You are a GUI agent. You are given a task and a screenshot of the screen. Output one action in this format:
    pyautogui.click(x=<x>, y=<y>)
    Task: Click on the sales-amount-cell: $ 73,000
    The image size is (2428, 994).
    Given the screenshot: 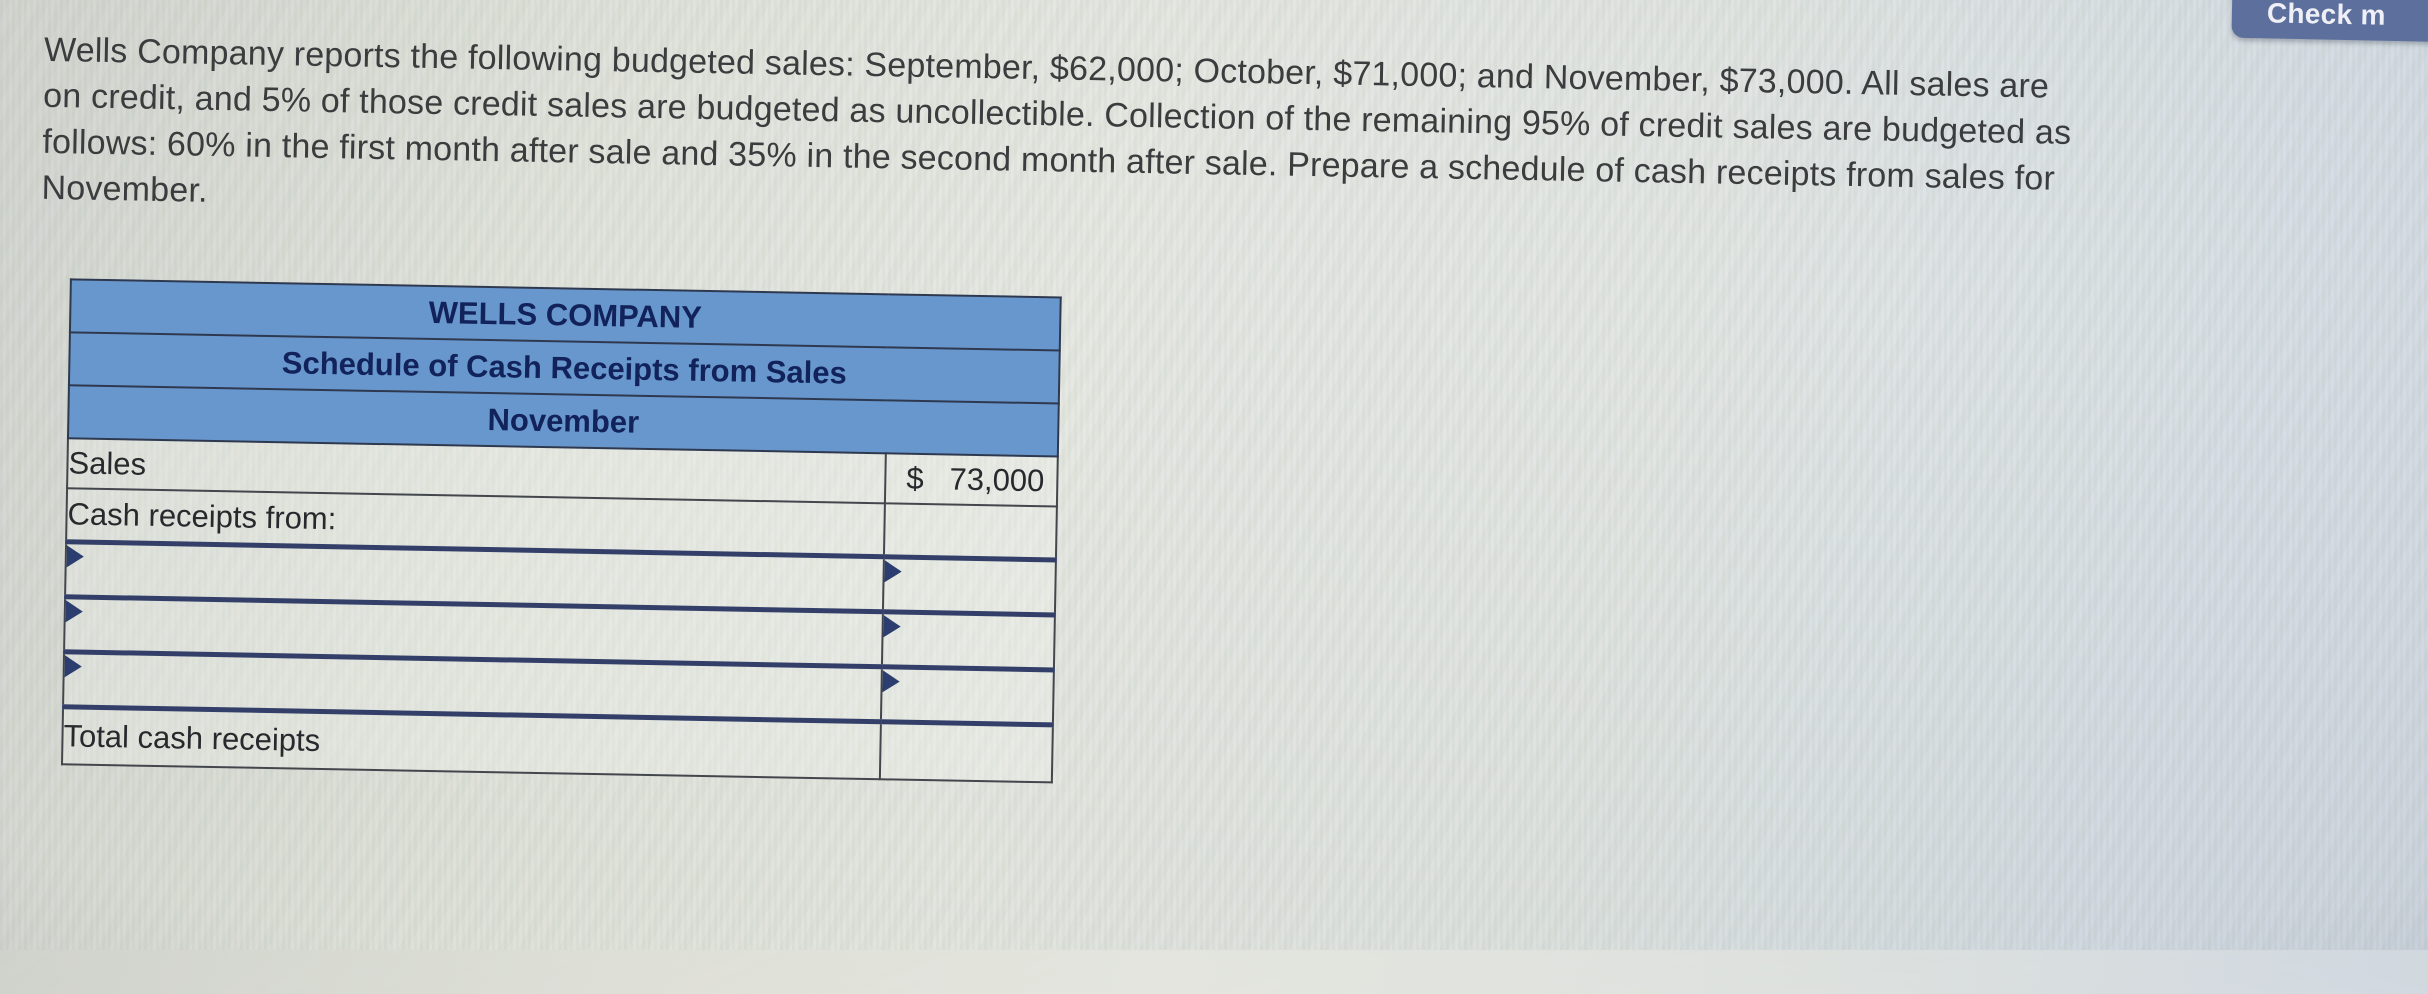 What is the action you would take?
    pyautogui.click(x=971, y=480)
    